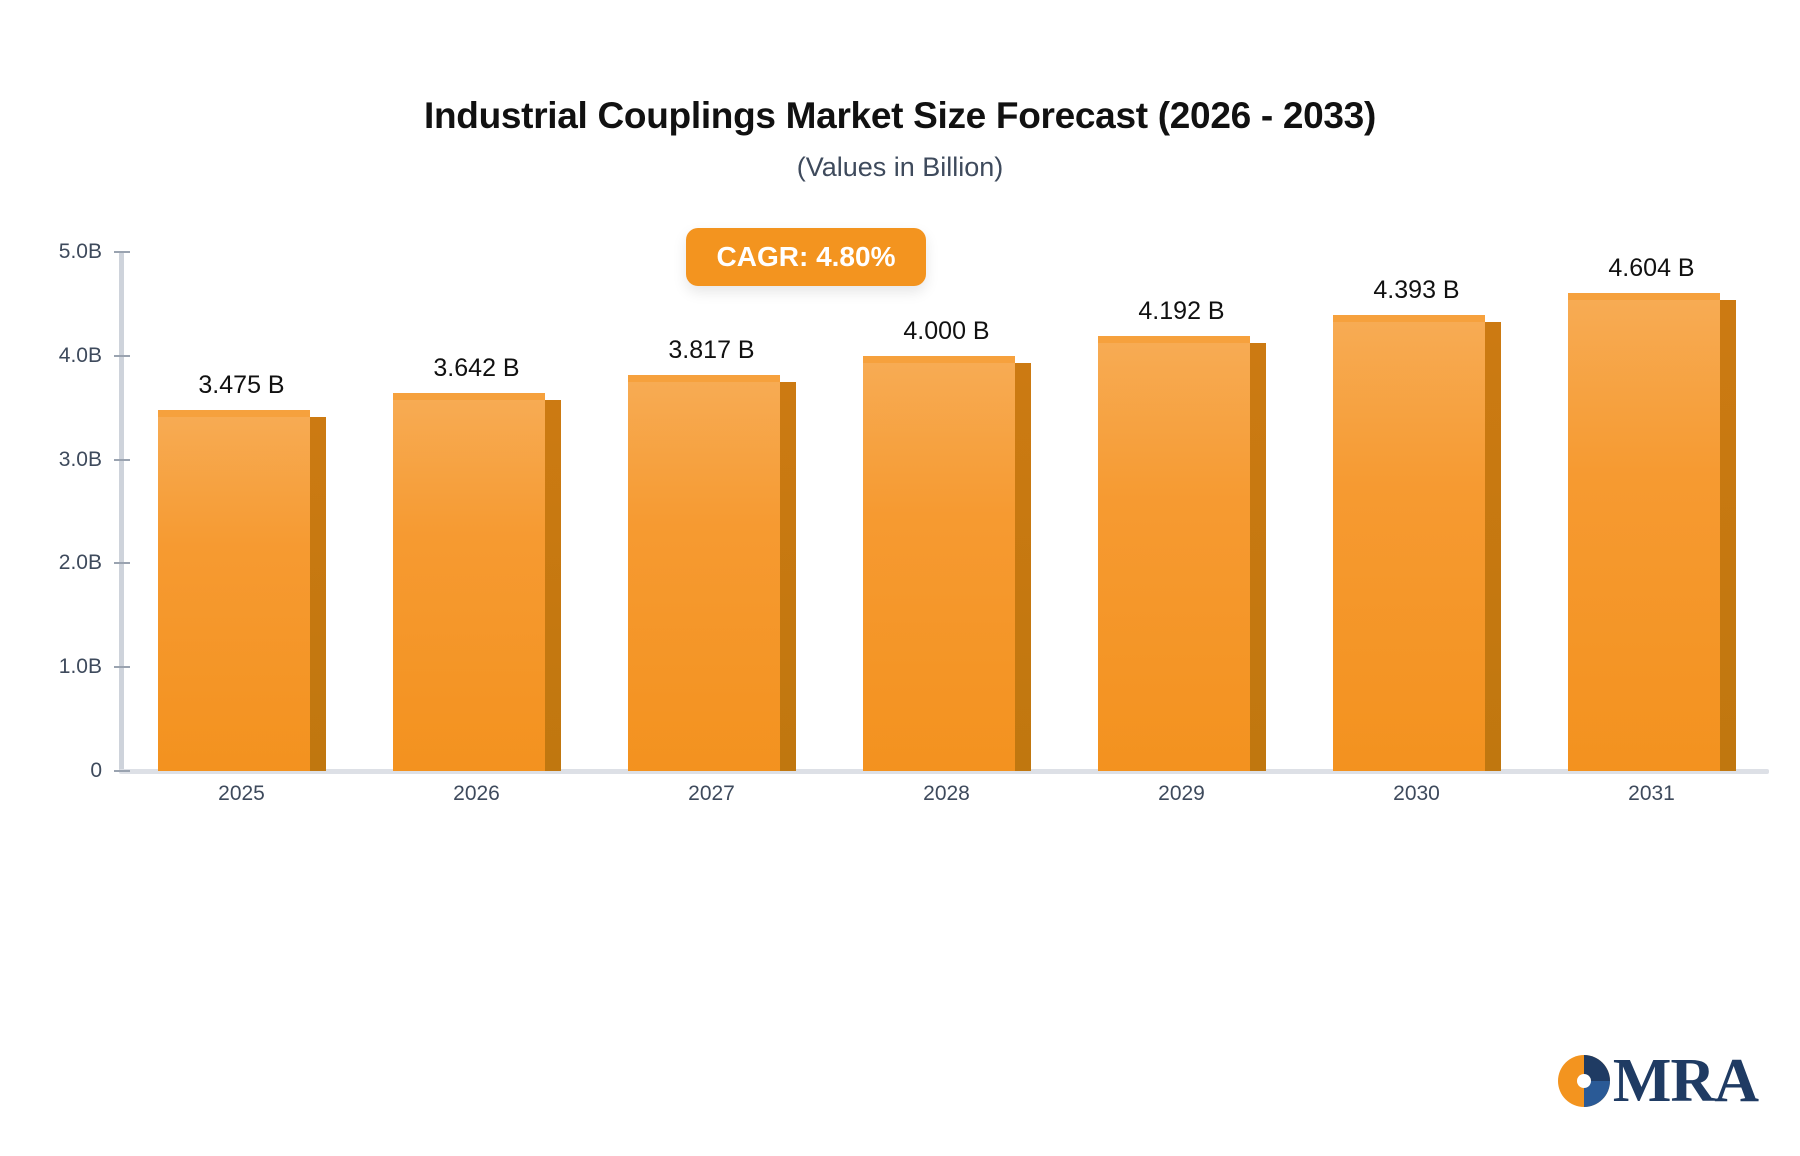  I want to click on bar-slot: 3.475 B, so click(241, 511).